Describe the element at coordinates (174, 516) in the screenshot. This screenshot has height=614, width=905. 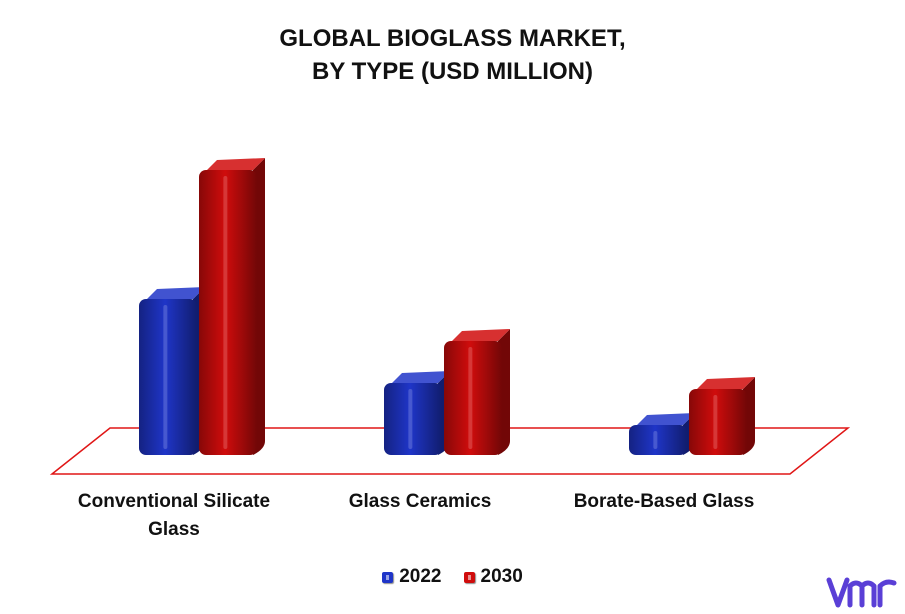
I see `category-label-0: Conventional Silicate Glass` at that location.